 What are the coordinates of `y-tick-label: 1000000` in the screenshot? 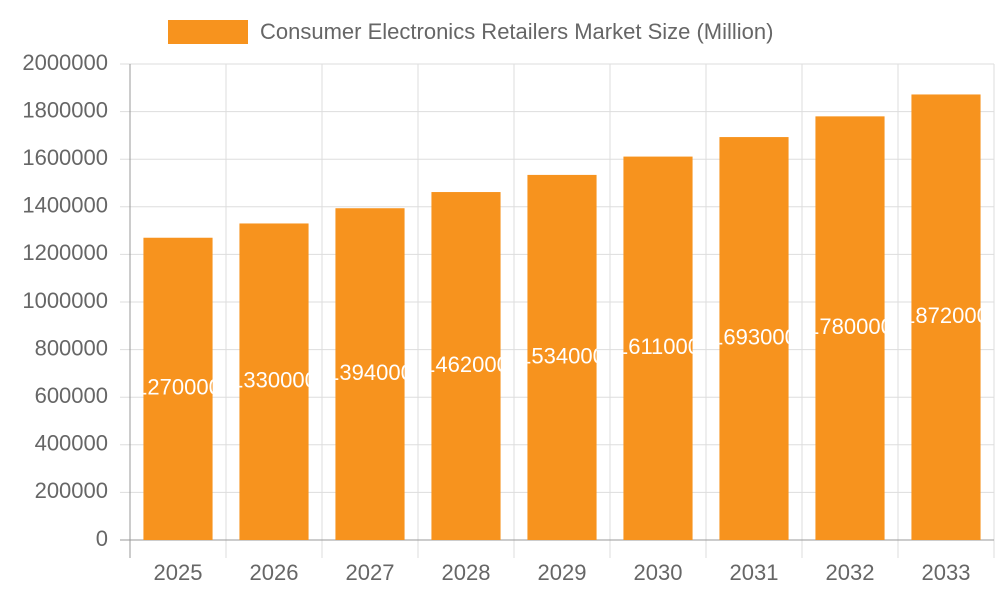 It's located at (65, 300).